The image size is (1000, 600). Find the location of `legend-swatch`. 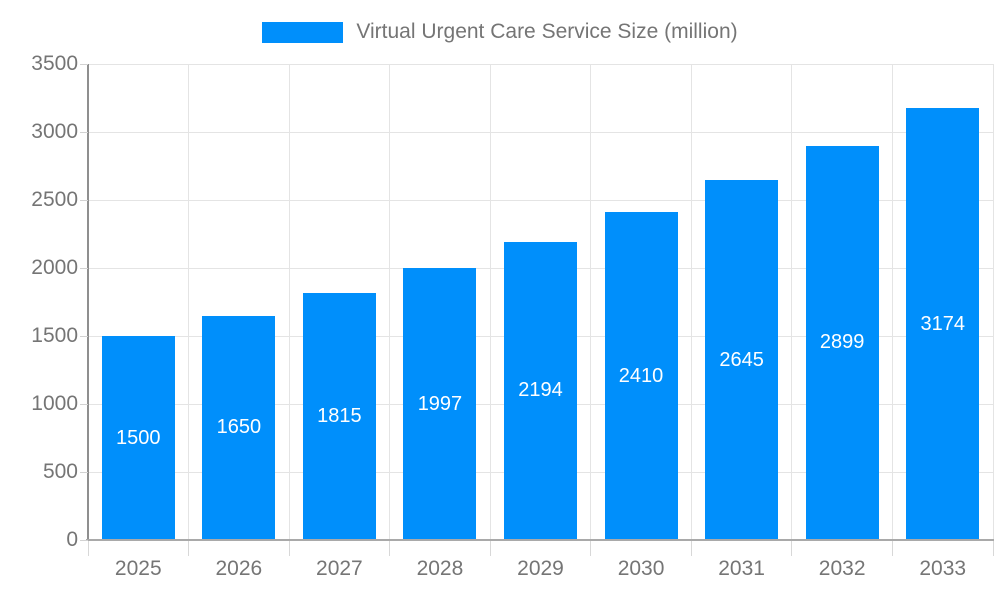

legend-swatch is located at coordinates (303, 32).